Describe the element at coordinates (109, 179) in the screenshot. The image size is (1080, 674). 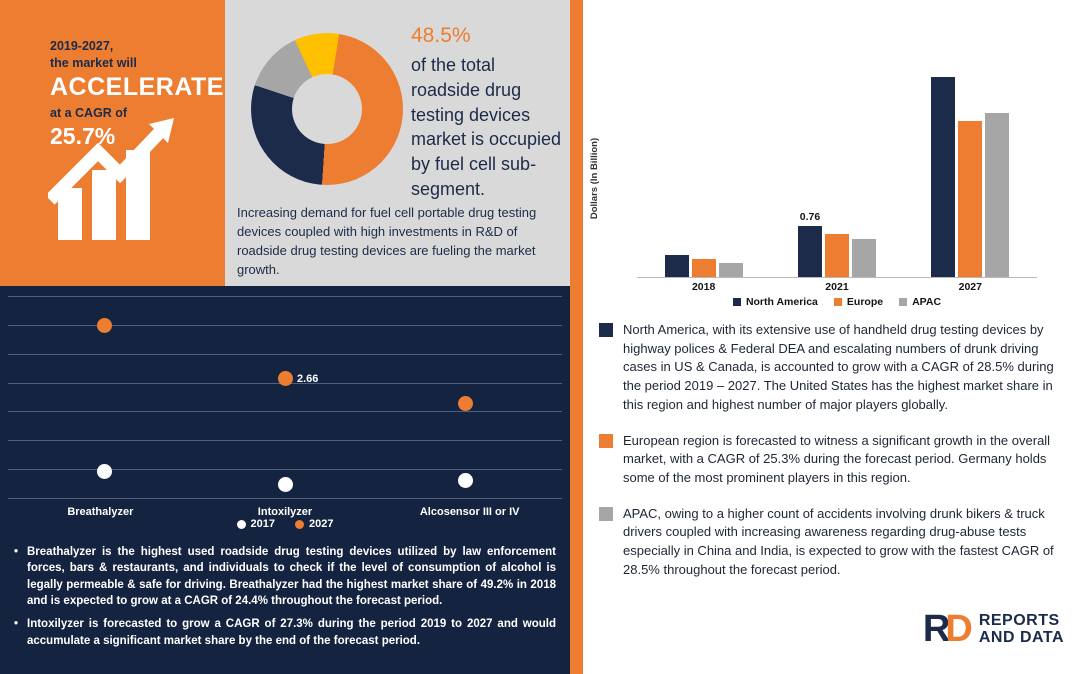
I see `growth-arrow-graphic` at that location.